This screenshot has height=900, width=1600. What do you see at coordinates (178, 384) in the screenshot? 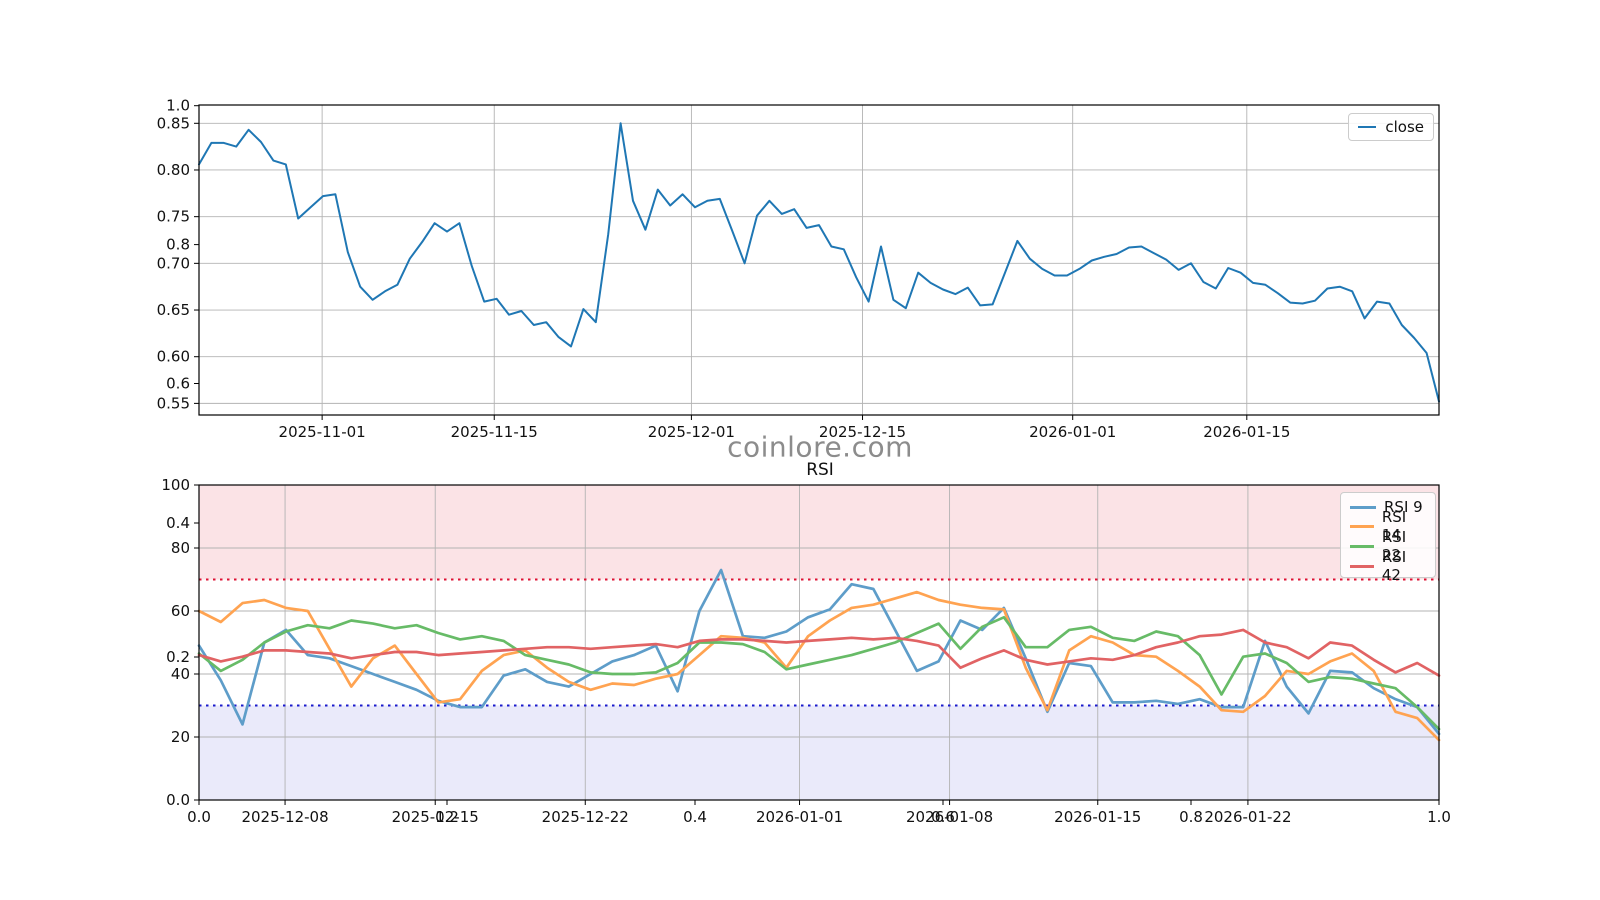
I see `y-tick-label-secondary: 0.6` at bounding box center [178, 384].